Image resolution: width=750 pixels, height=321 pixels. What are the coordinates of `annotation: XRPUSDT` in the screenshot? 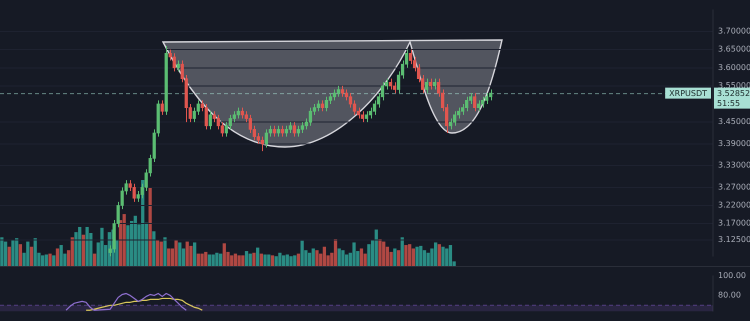 It's located at (688, 93).